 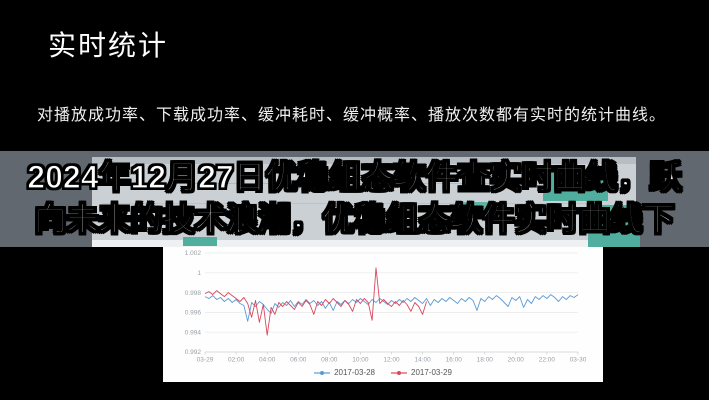 What do you see at coordinates (193, 313) in the screenshot?
I see `y-tick-label: 0.996` at bounding box center [193, 313].